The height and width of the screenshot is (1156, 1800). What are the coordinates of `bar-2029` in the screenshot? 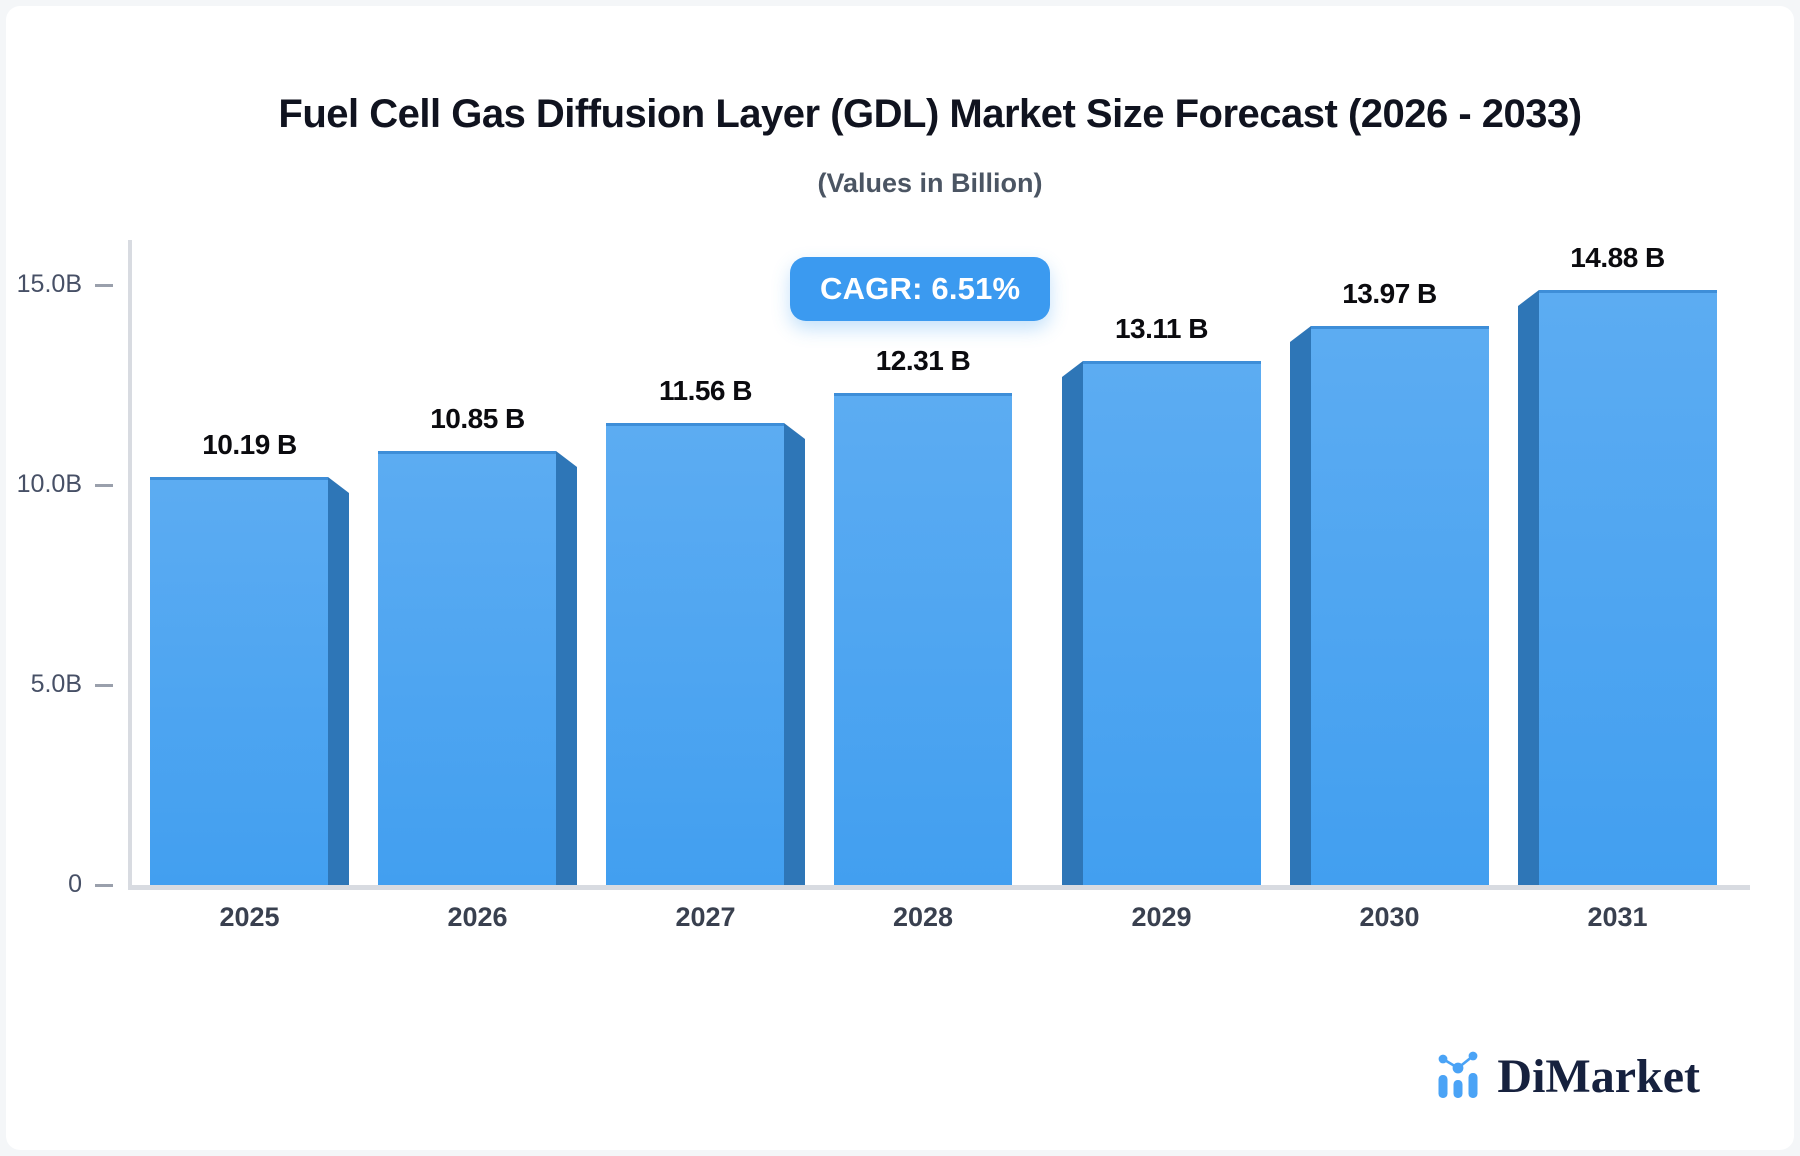 It's located at (1161, 623).